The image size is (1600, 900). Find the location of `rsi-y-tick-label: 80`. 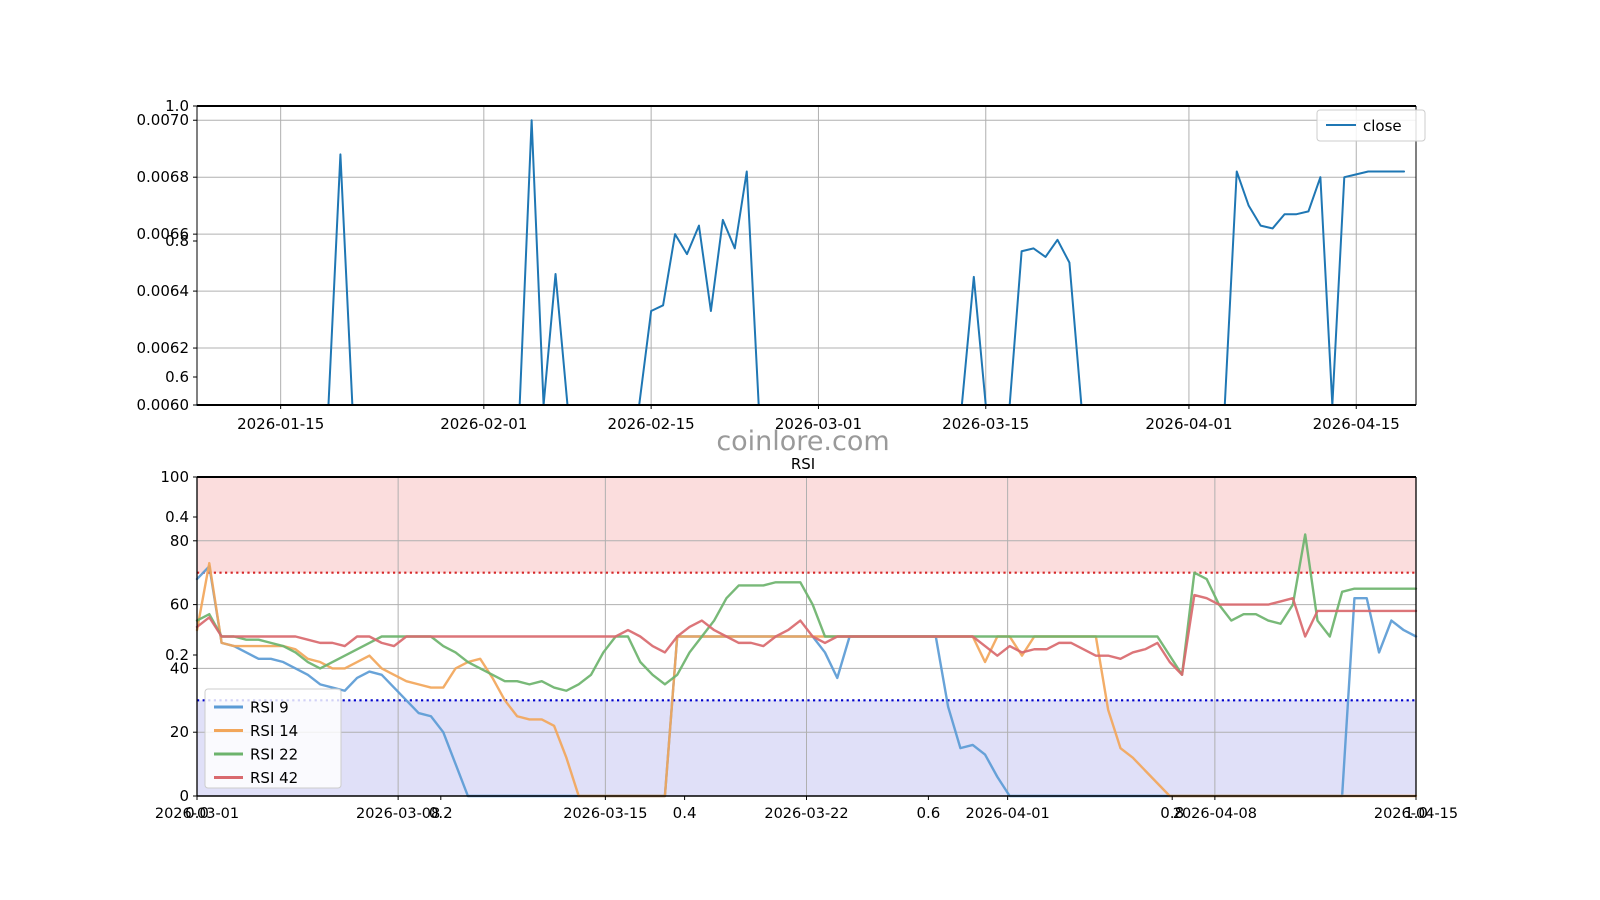

rsi-y-tick-label: 80 is located at coordinates (179, 541).